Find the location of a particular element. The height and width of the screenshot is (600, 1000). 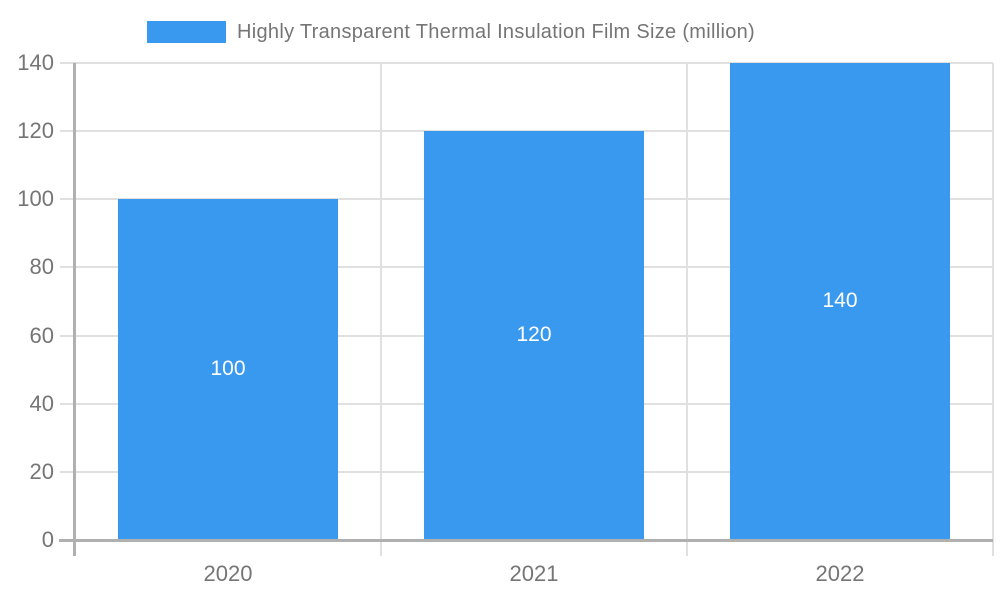

y-tick-label: 120 is located at coordinates (35, 131).